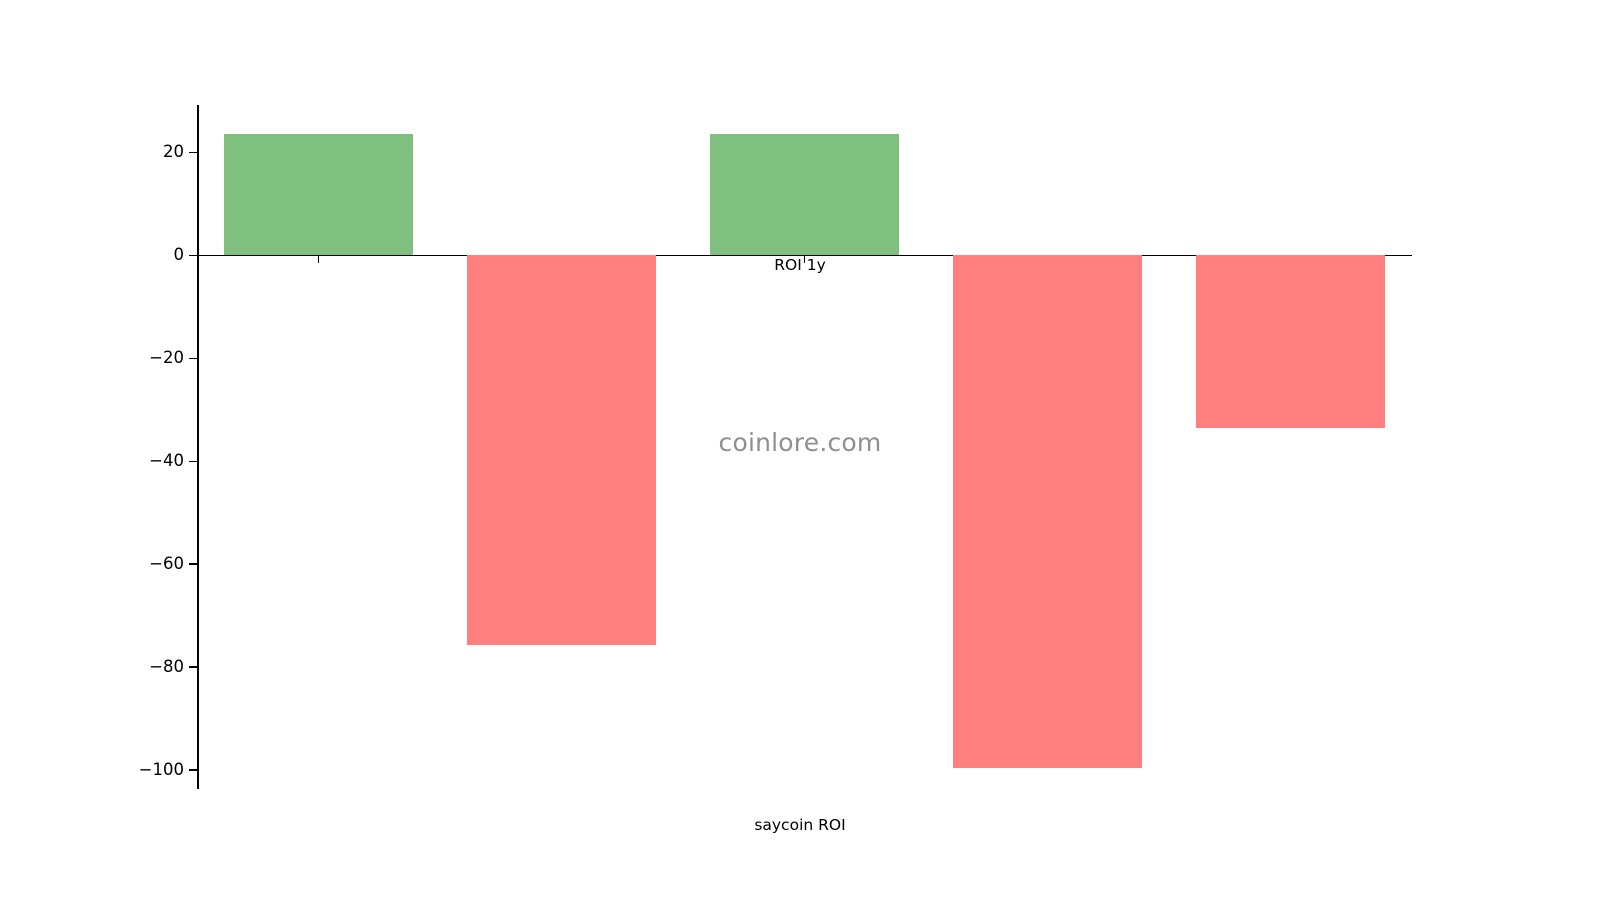 The width and height of the screenshot is (1600, 900). What do you see at coordinates (198, 447) in the screenshot?
I see `y-axis-spine` at bounding box center [198, 447].